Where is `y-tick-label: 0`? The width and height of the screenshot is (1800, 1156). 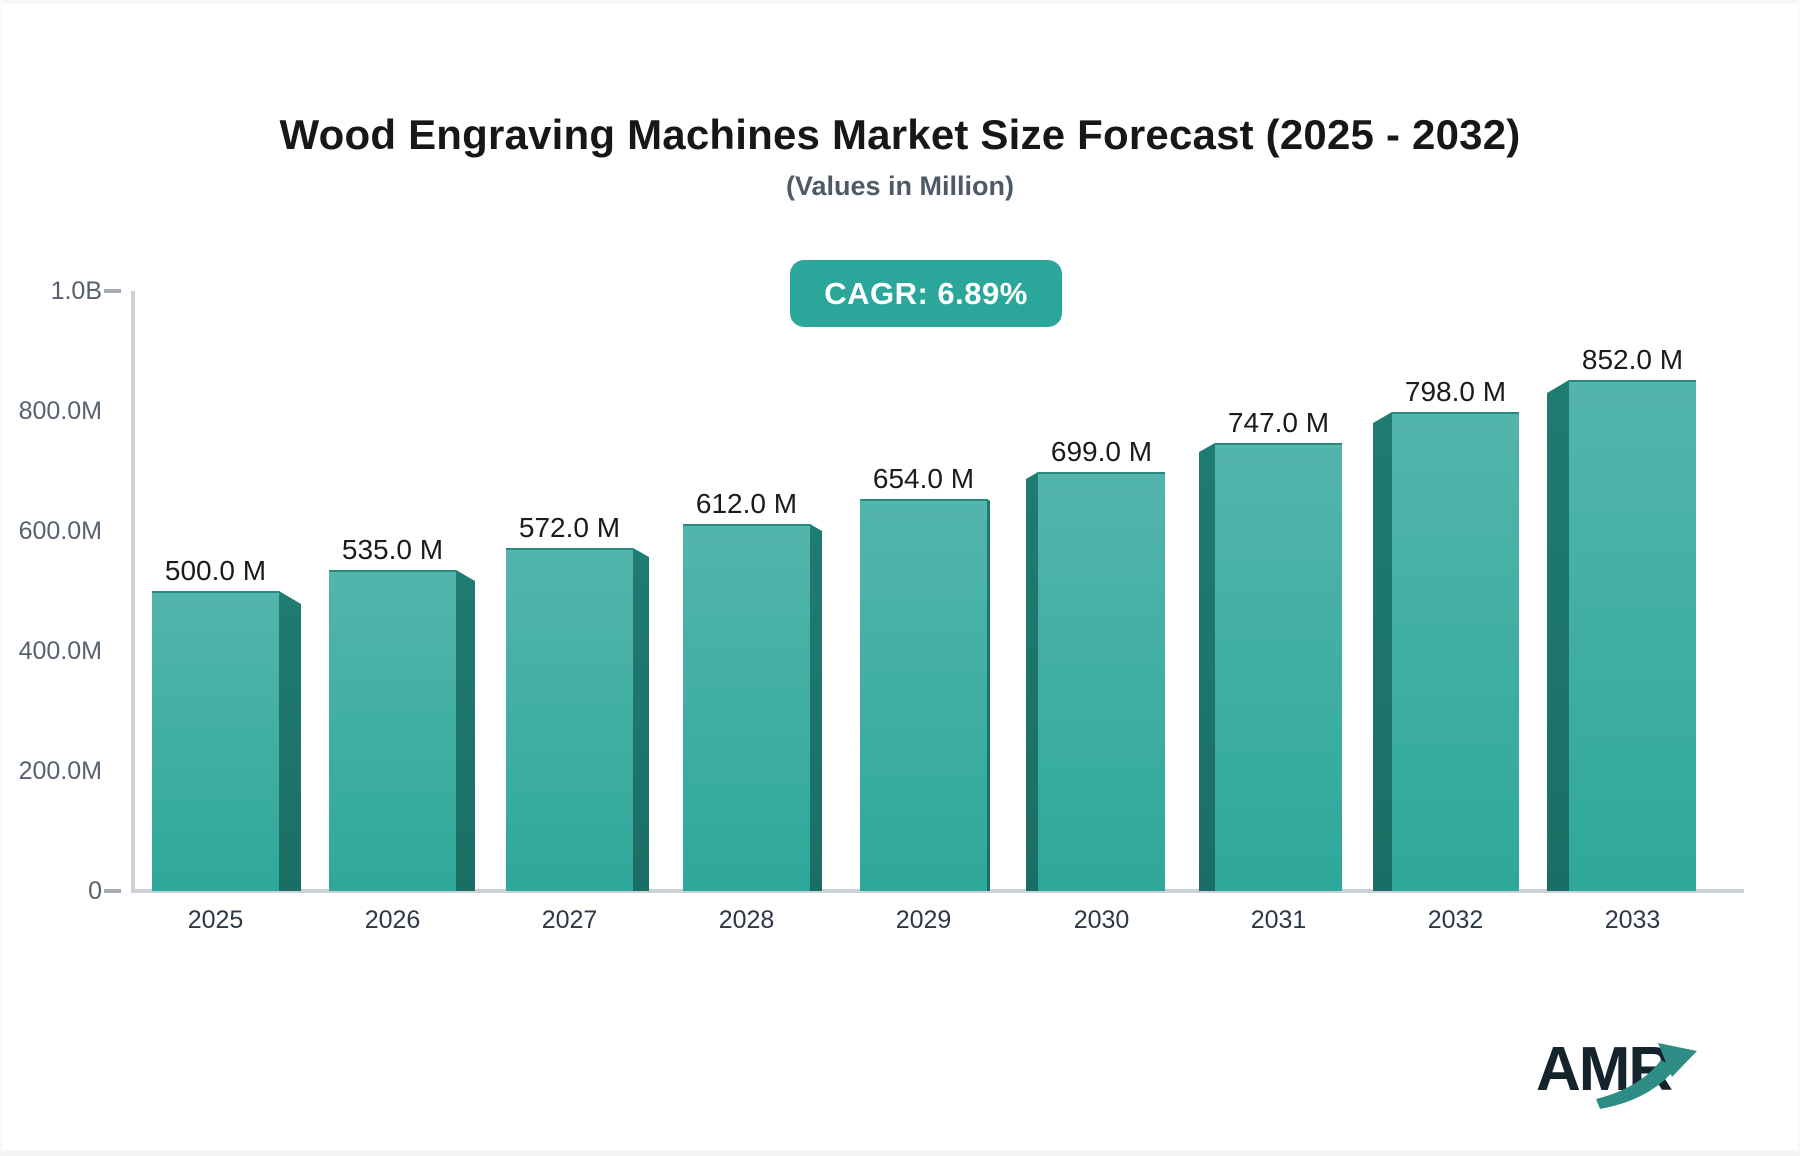
y-tick-label: 0 is located at coordinates (95, 891).